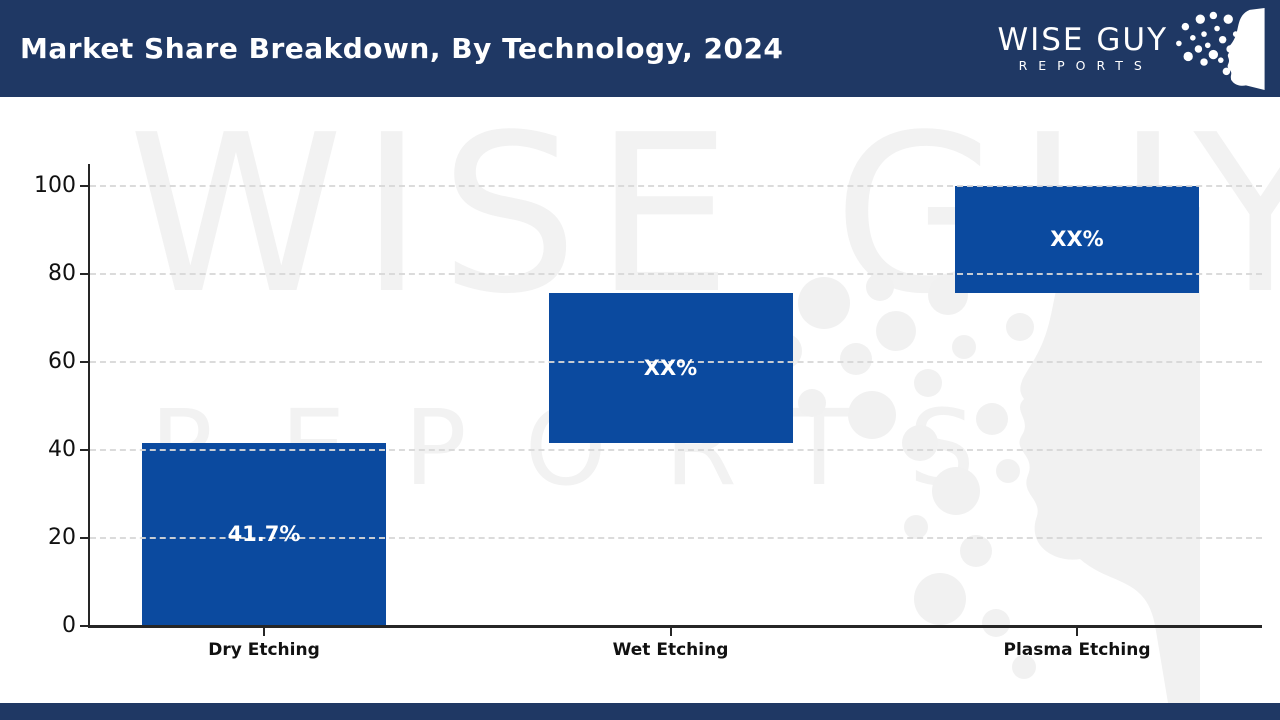 The height and width of the screenshot is (720, 1280). I want to click on bar-plasma-etching, so click(1077, 239).